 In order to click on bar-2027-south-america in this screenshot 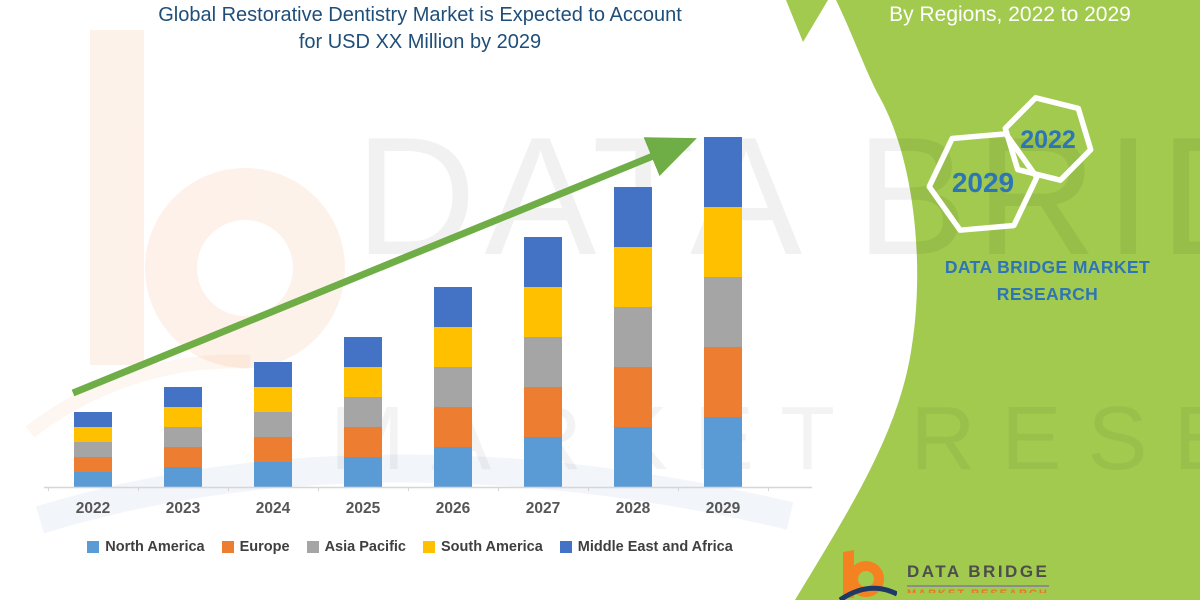, I will do `click(543, 312)`.